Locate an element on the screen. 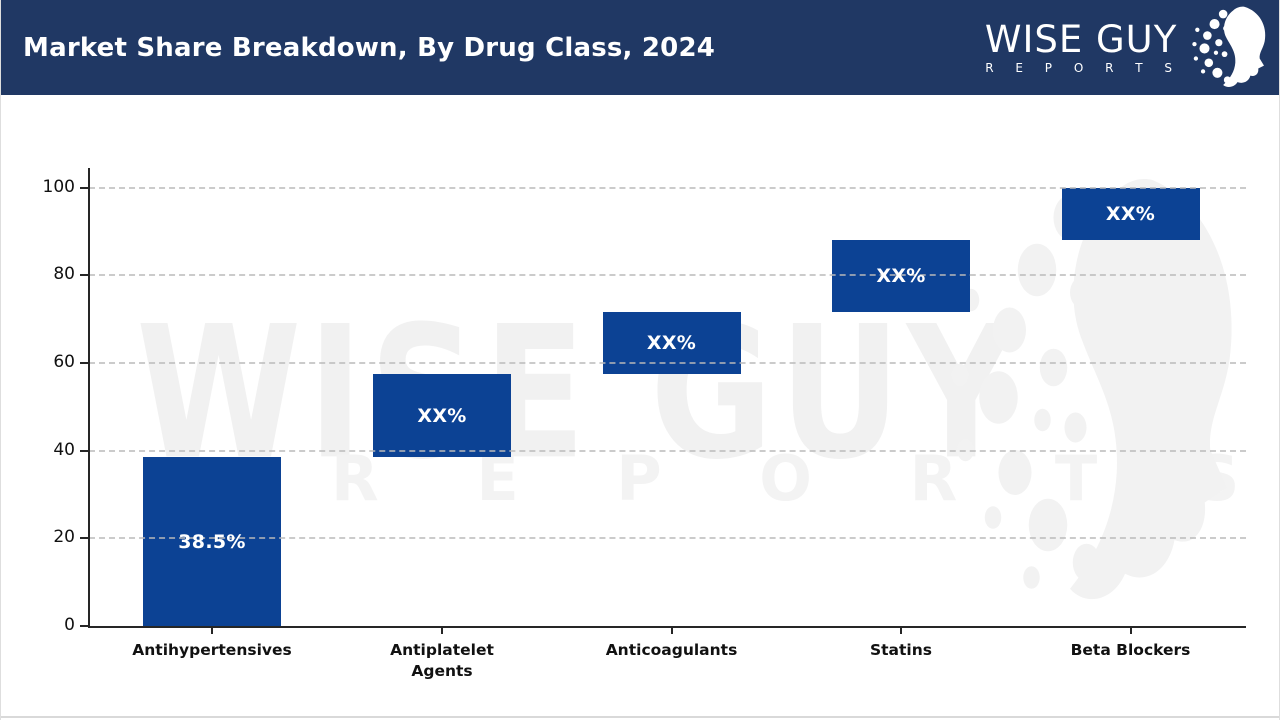 Image resolution: width=1280 pixels, height=720 pixels. logo-reports-text: R E P O R T S is located at coordinates (1083, 67).